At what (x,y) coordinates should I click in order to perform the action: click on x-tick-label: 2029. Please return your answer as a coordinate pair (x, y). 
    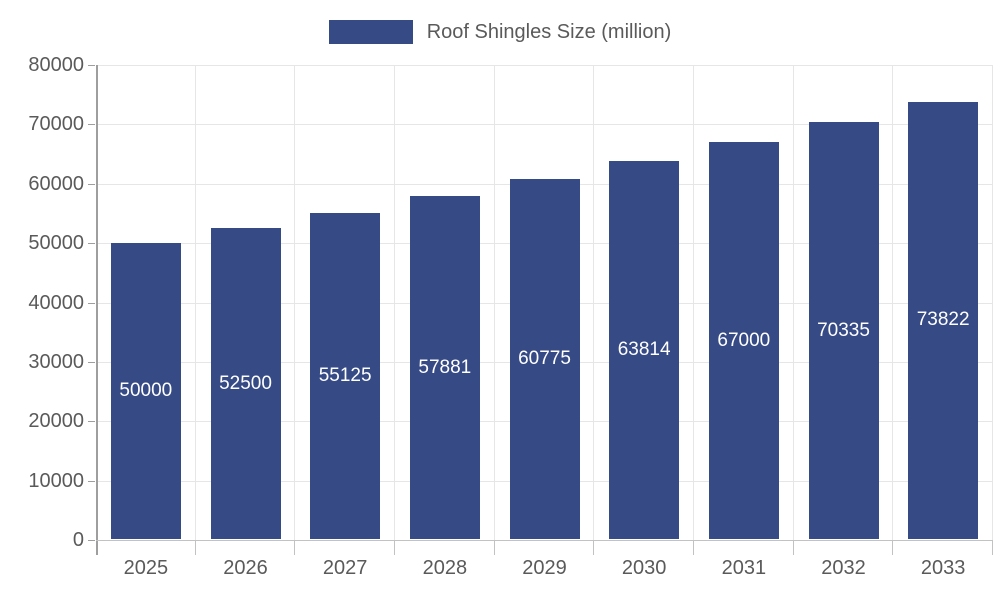
    Looking at the image, I should click on (544, 568).